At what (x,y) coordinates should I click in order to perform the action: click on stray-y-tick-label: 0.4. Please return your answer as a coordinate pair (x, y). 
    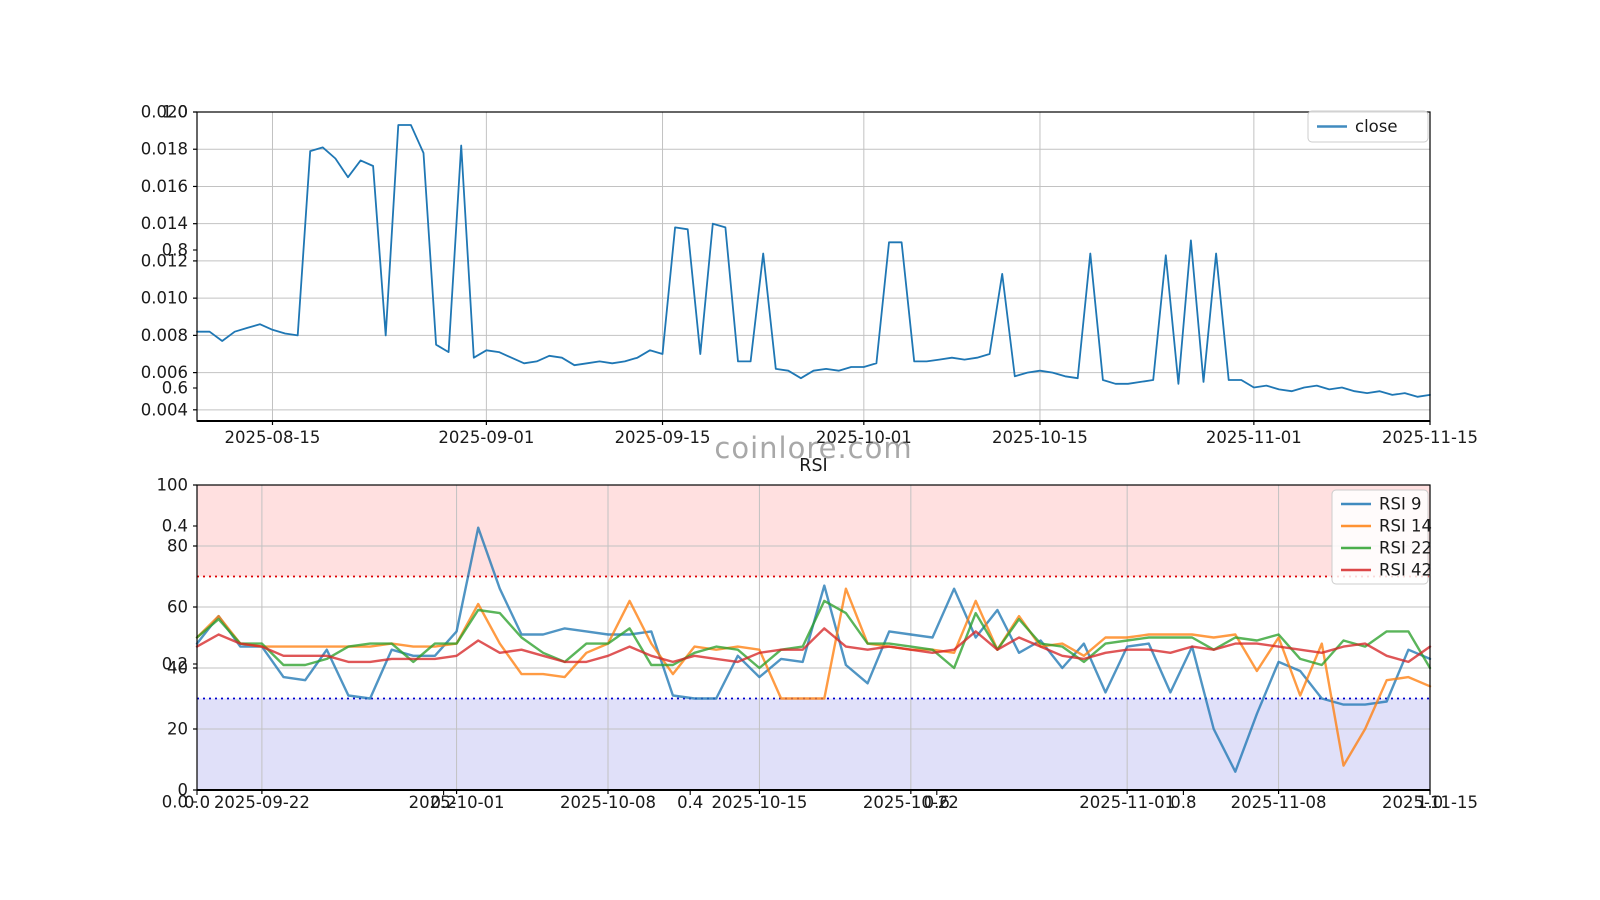
    Looking at the image, I should click on (175, 526).